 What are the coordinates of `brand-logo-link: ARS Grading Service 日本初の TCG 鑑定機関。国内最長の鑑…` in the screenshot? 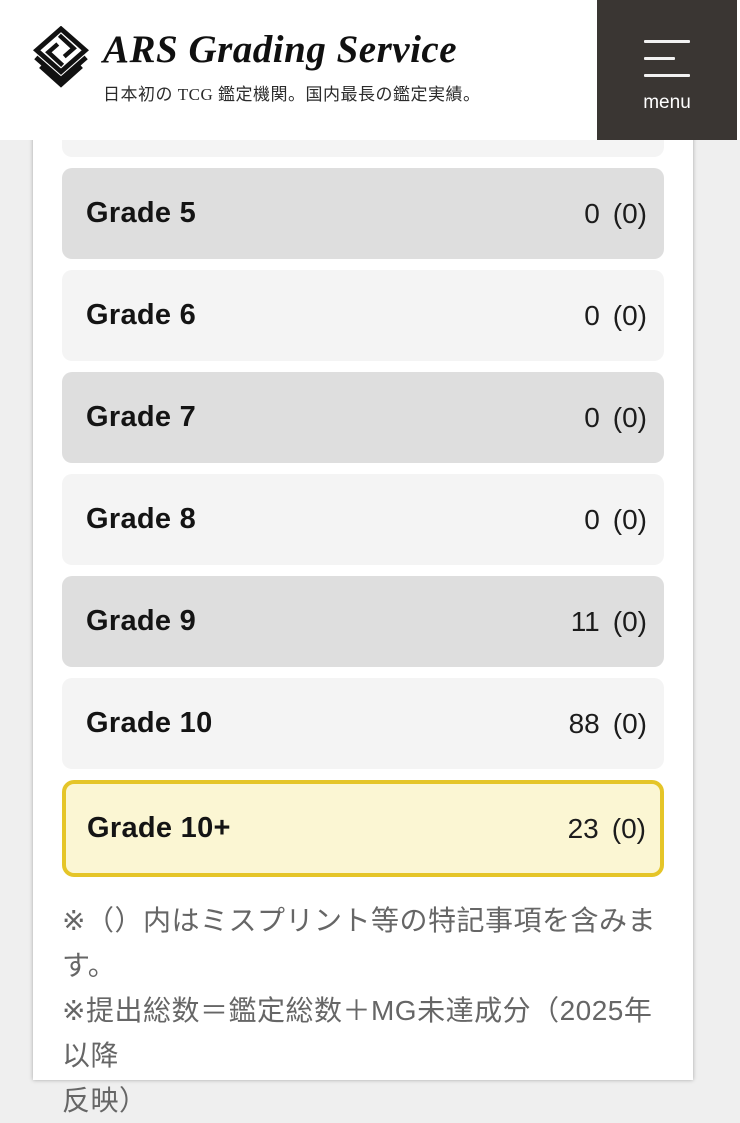 It's located at (254, 65).